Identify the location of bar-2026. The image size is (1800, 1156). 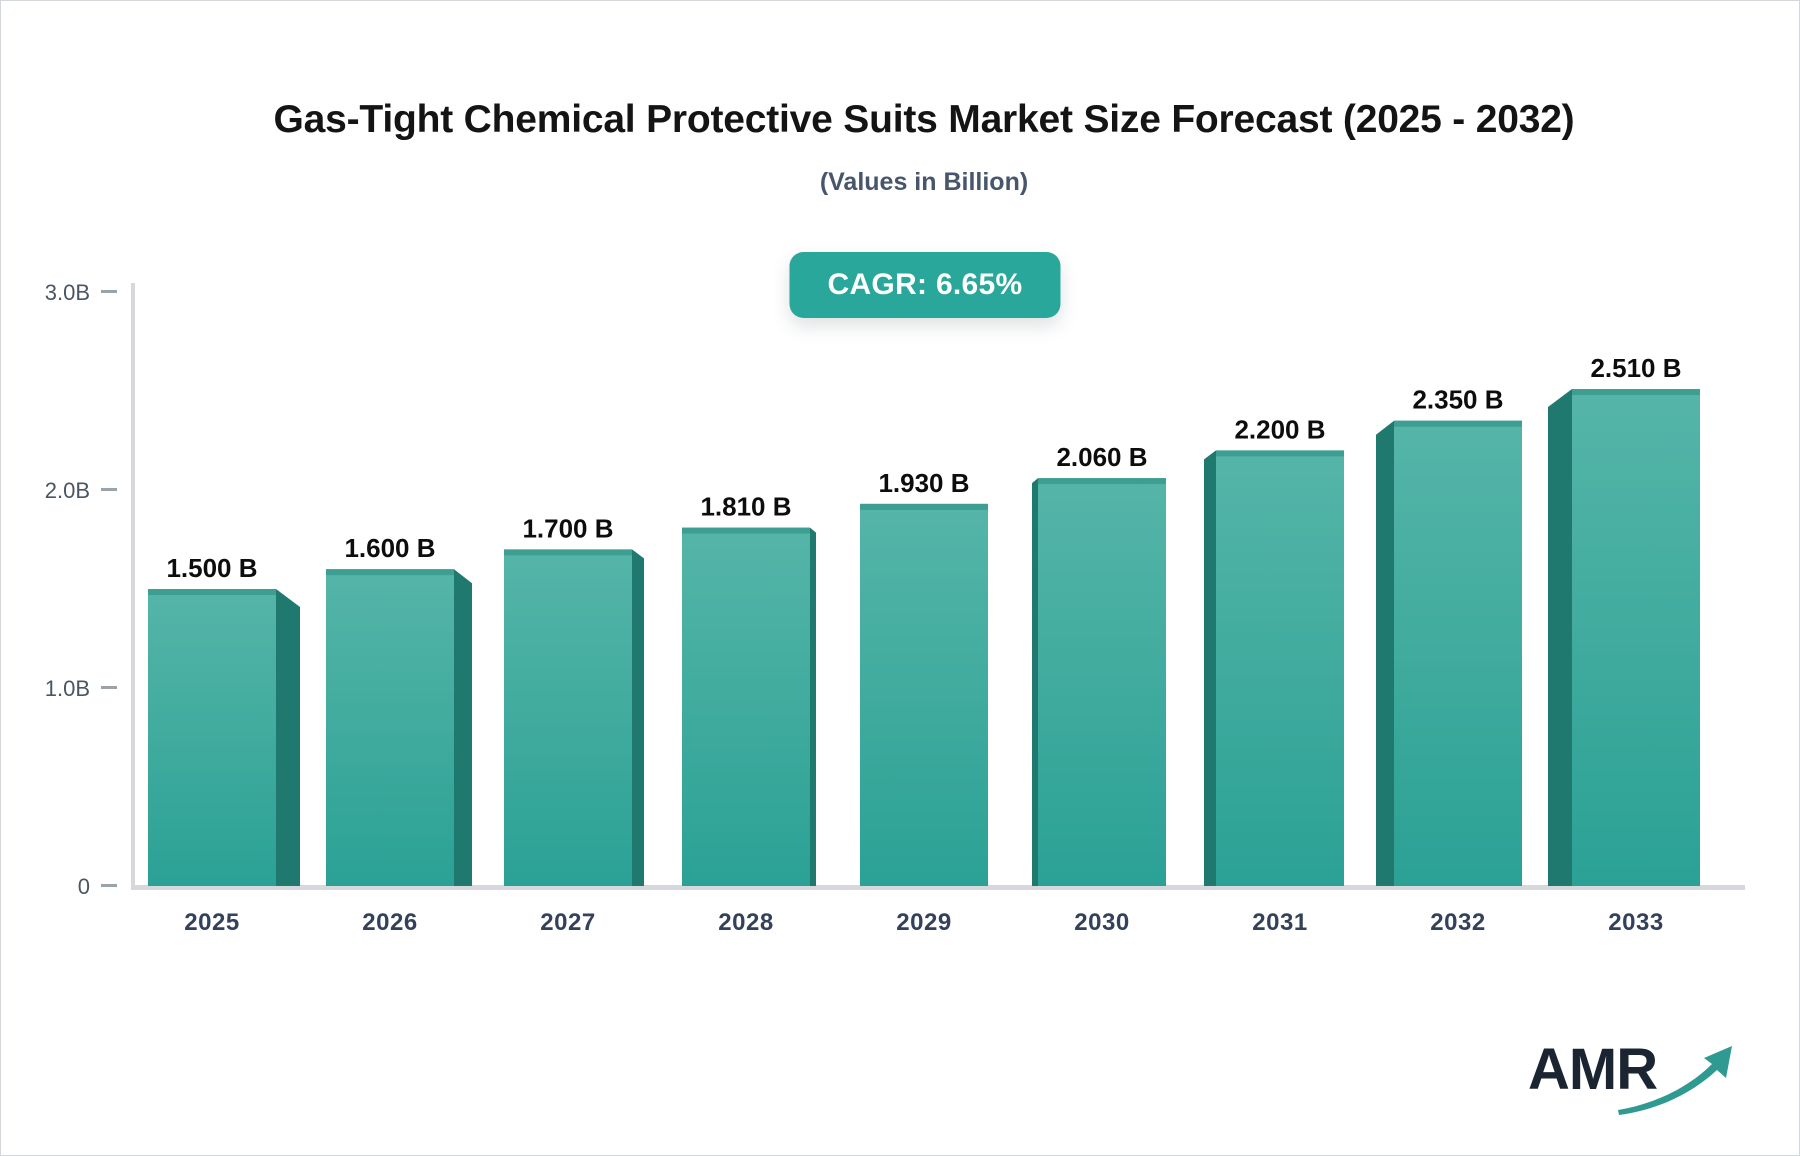
(399, 727).